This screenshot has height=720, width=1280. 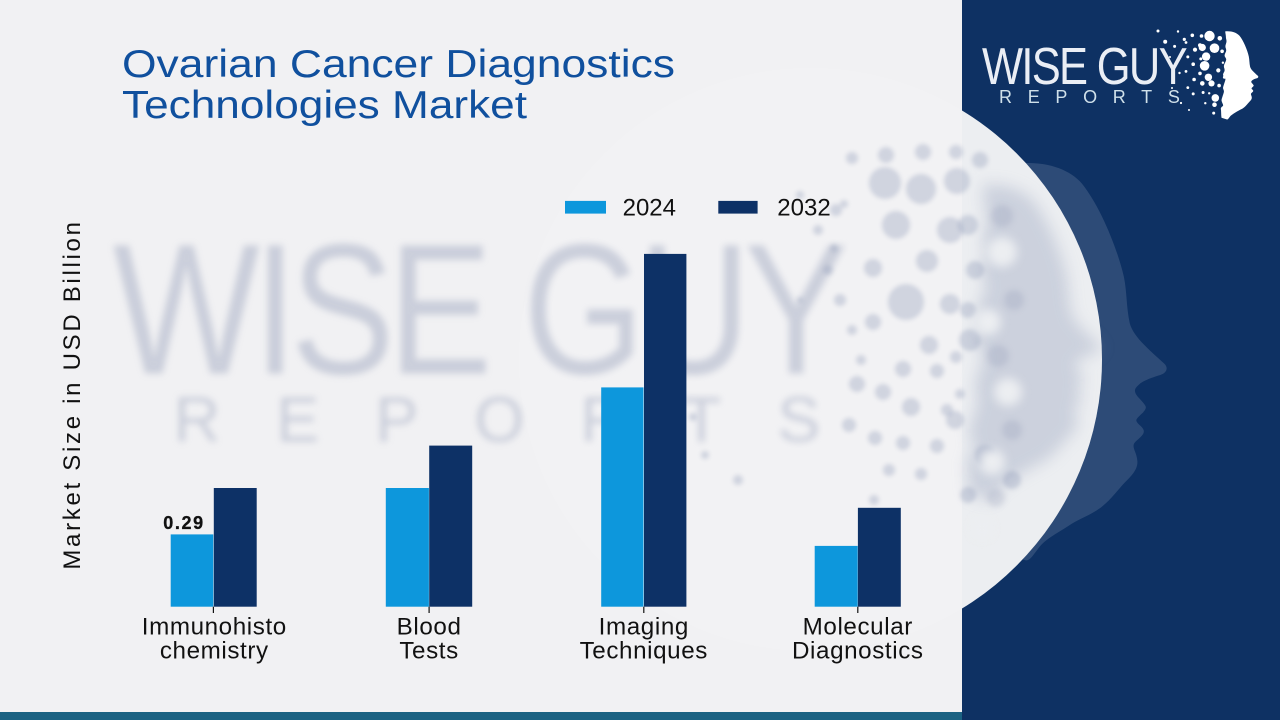 I want to click on svg-text: Technologies Market, so click(x=324, y=105).